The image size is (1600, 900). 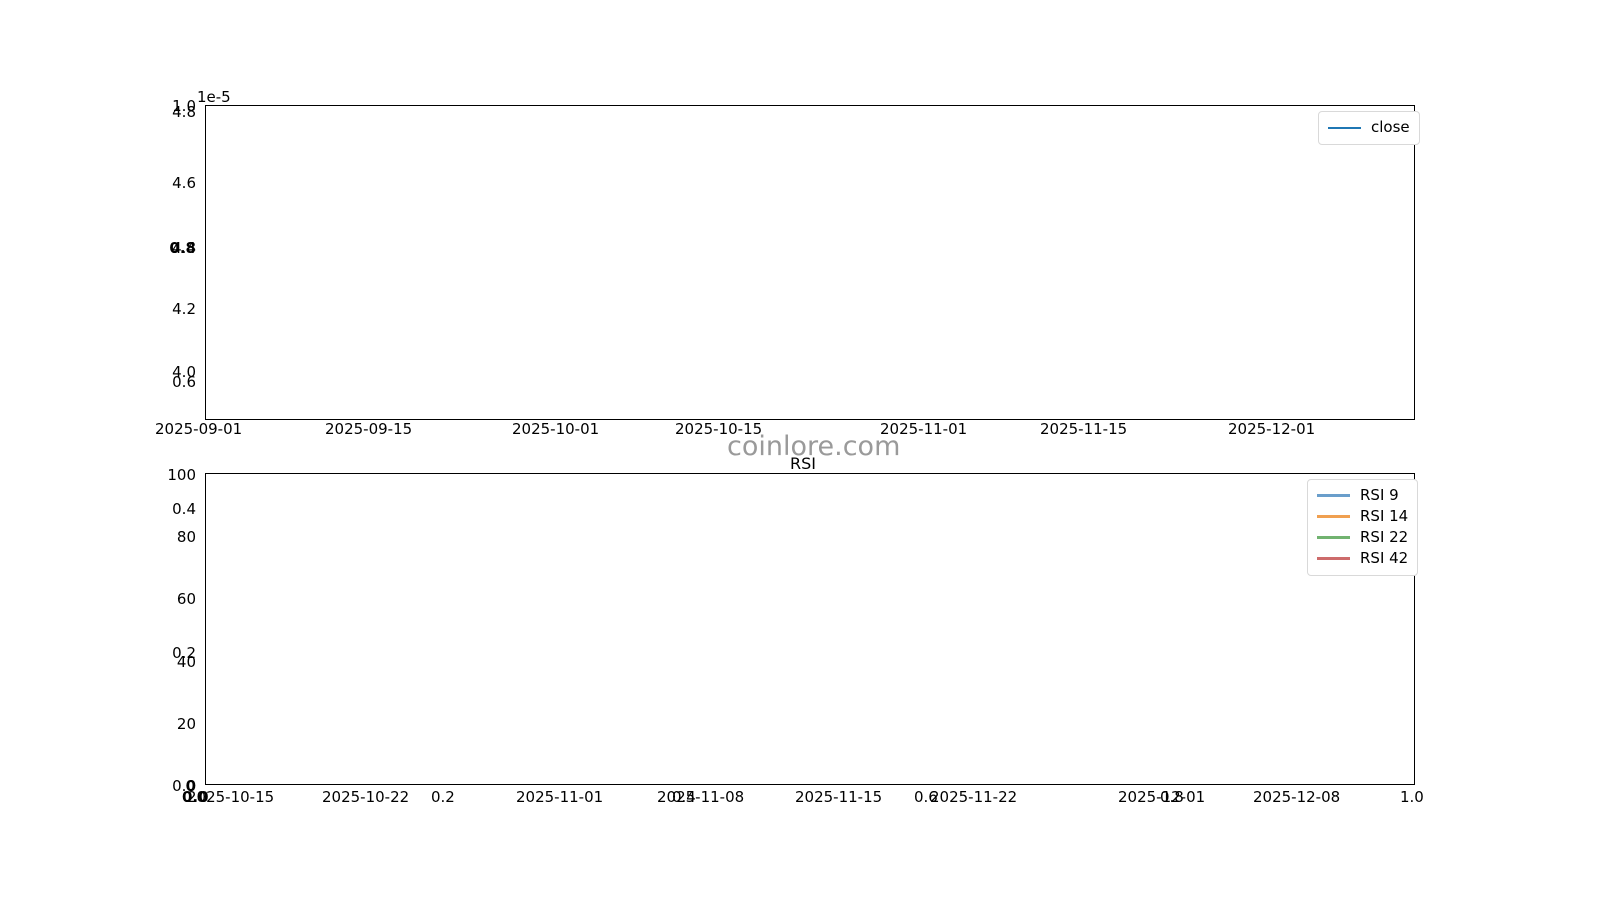 I want to click on rsi-overlay-ytick-0.2: 0.2, so click(x=184, y=653).